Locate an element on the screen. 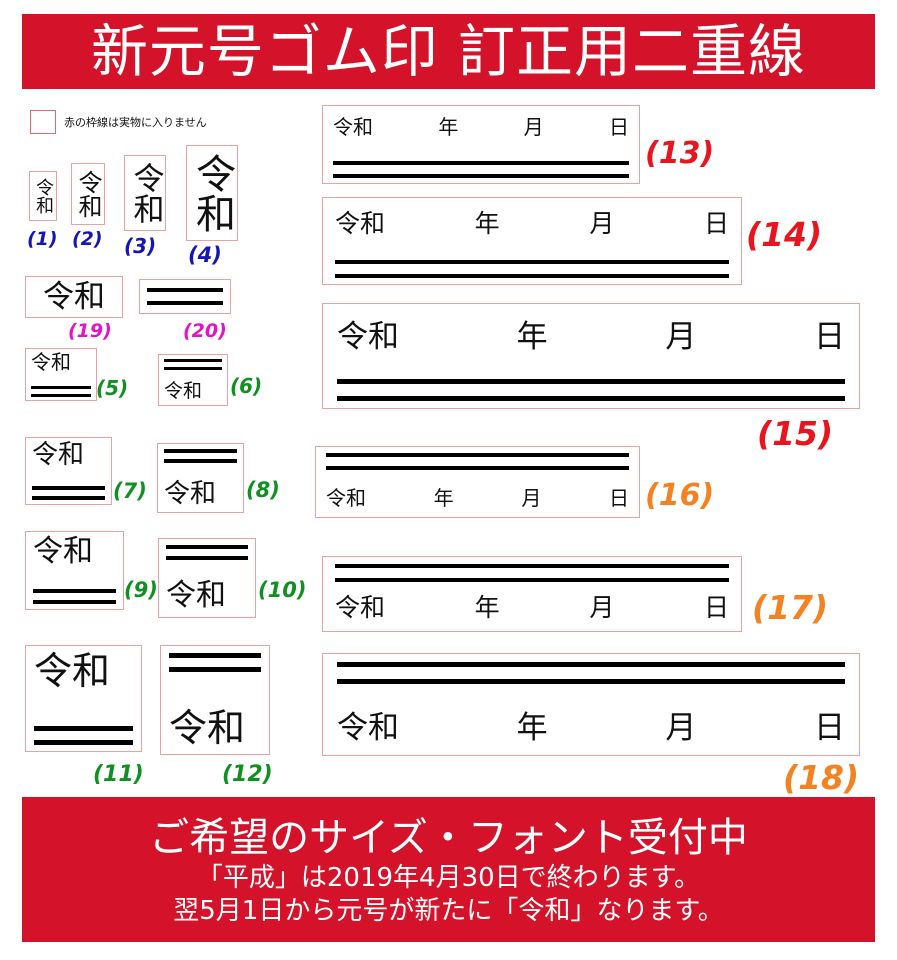 The image size is (897, 960). stamp-18-correction-lines is located at coordinates (591, 673).